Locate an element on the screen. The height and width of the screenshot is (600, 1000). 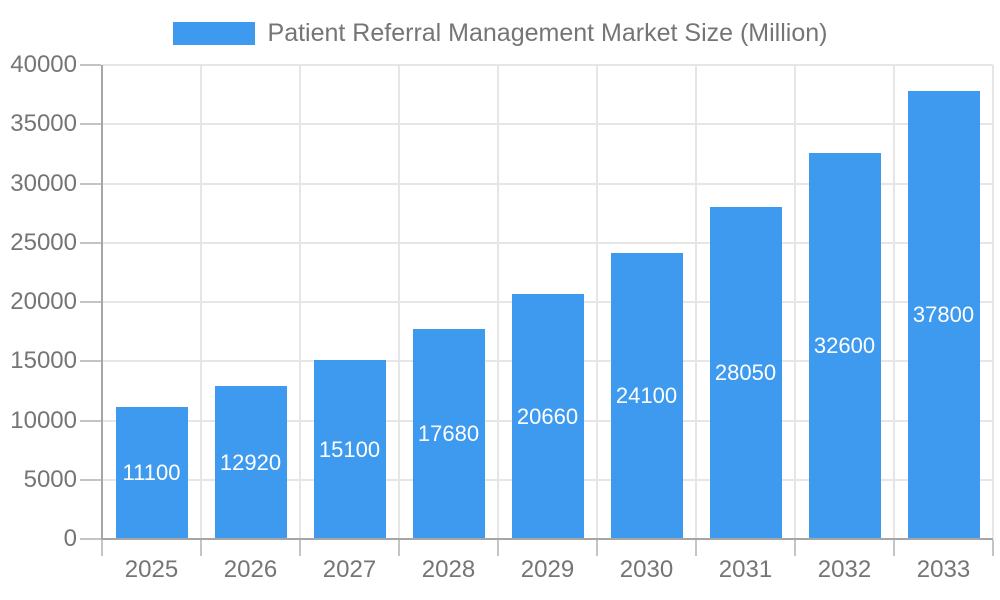
bar-value-label: 20660 is located at coordinates (547, 416).